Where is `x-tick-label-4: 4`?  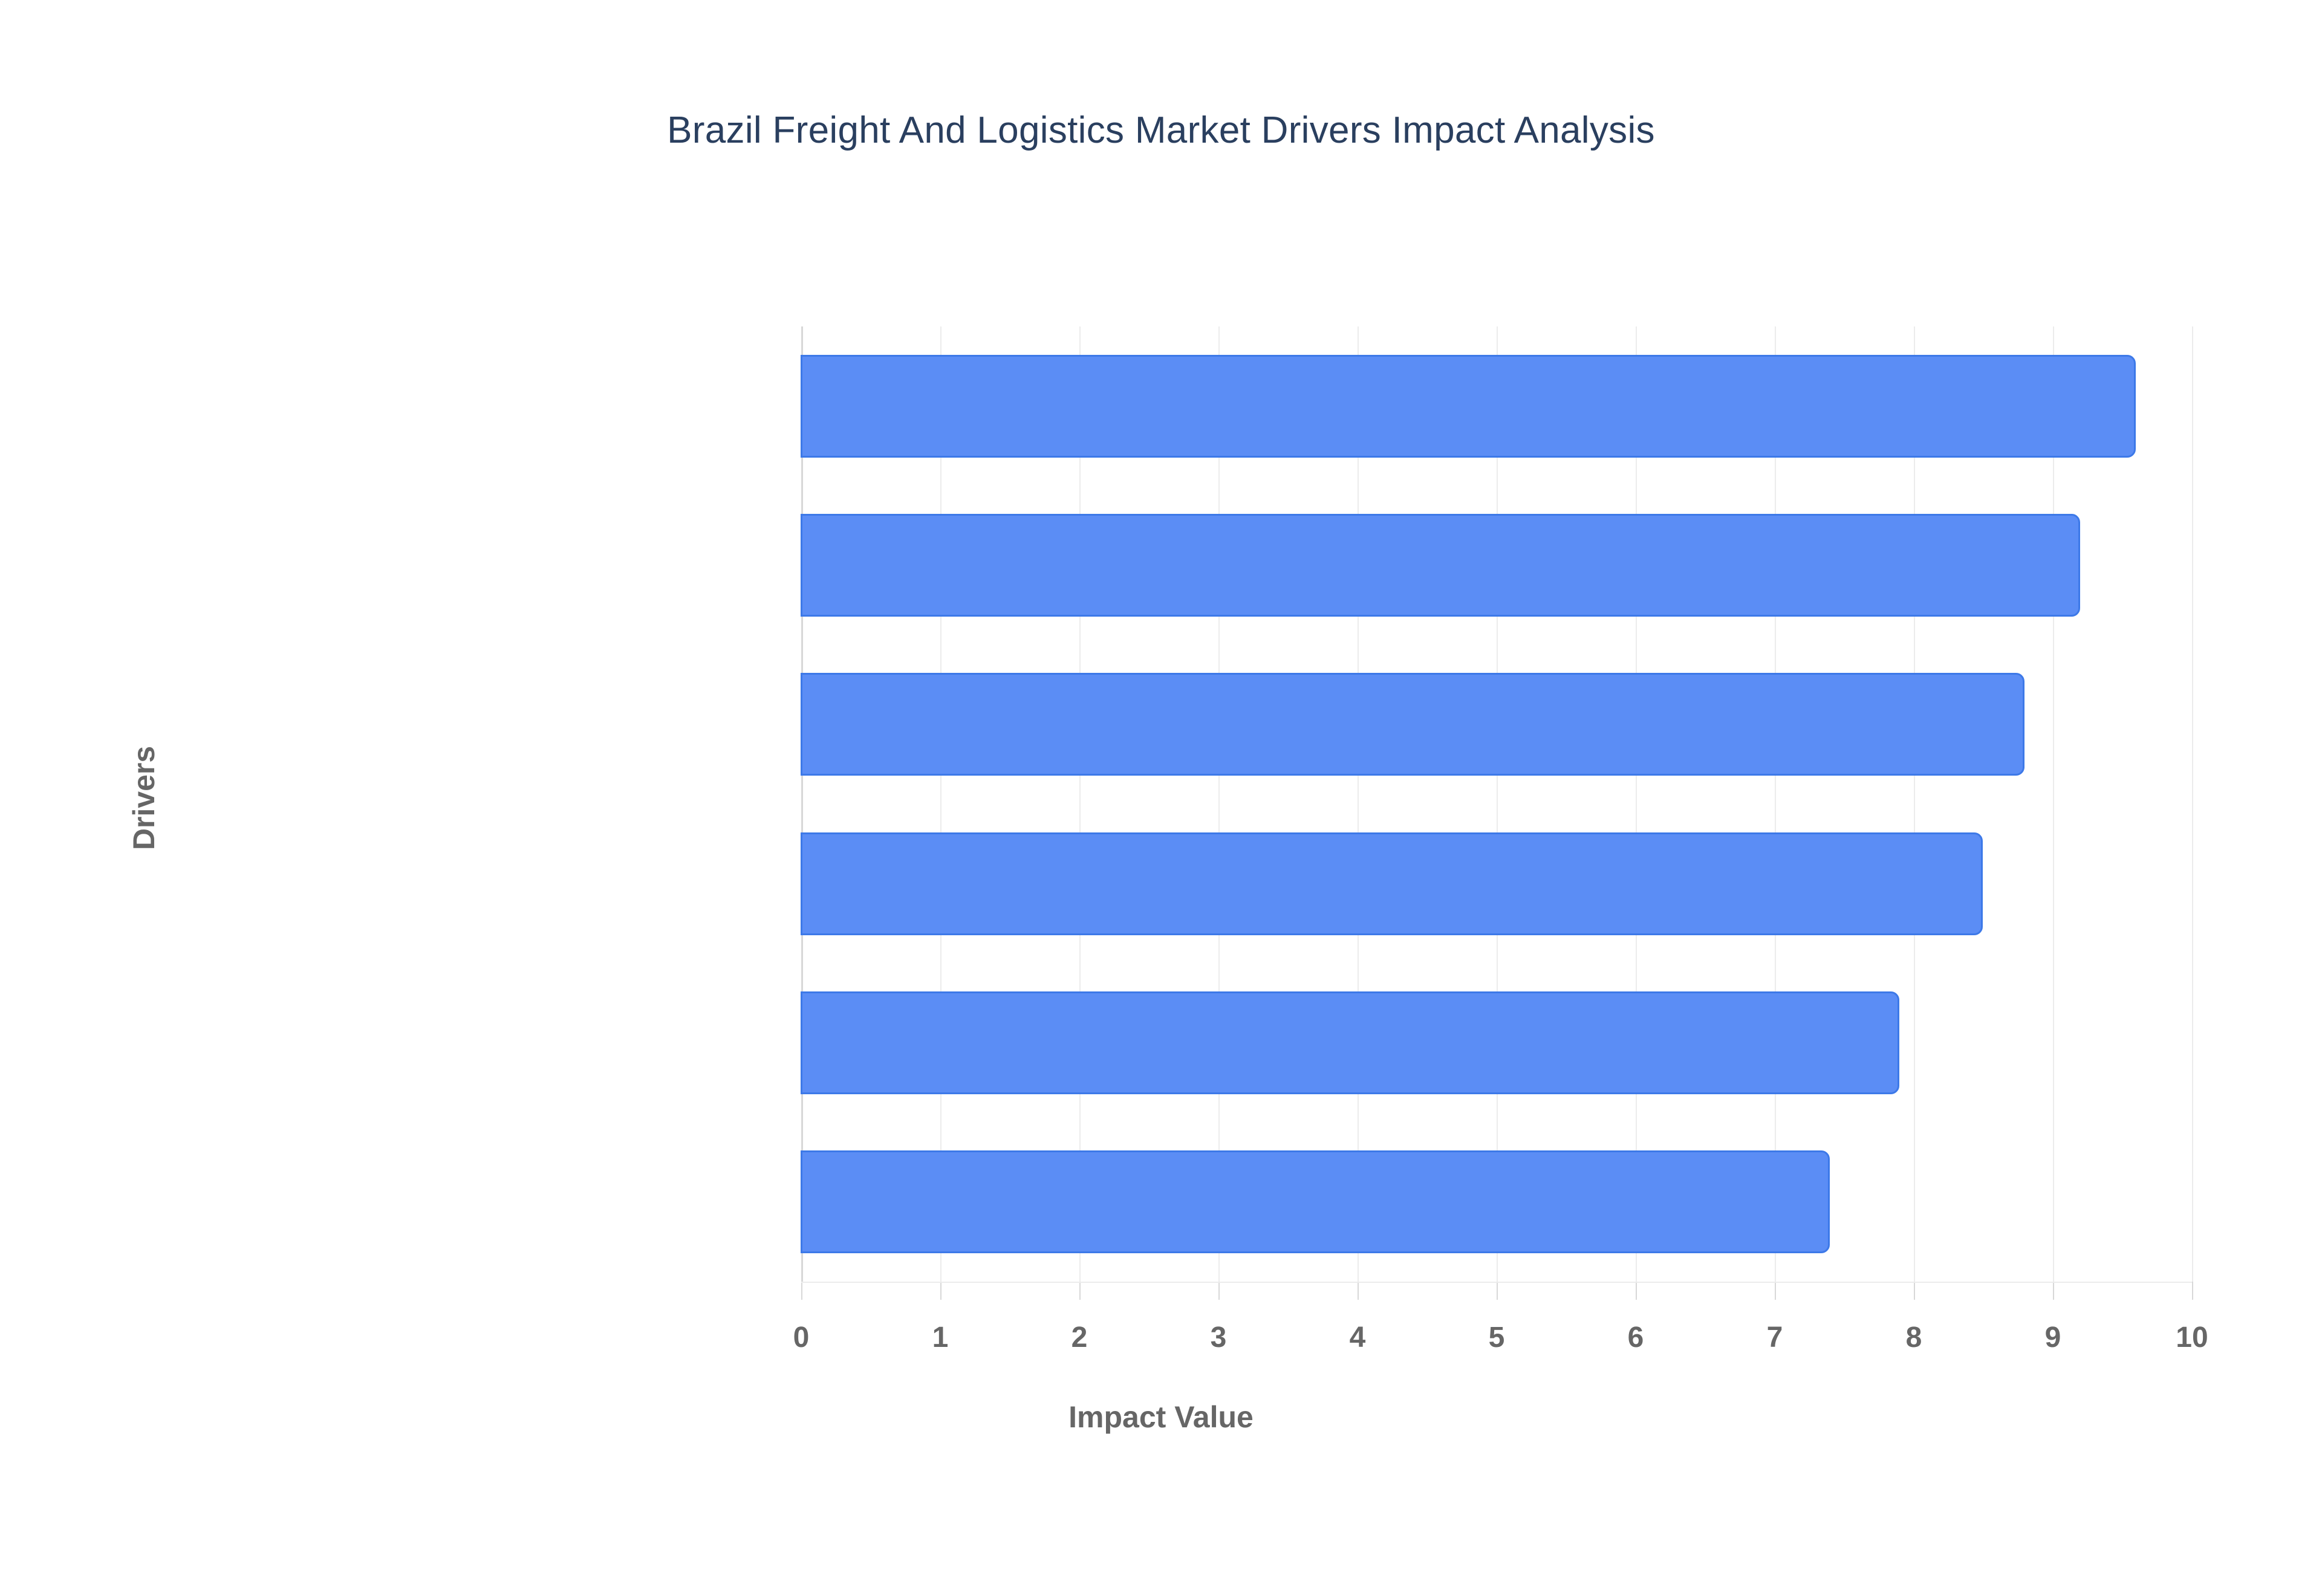
x-tick-label-4: 4 is located at coordinates (1357, 1338).